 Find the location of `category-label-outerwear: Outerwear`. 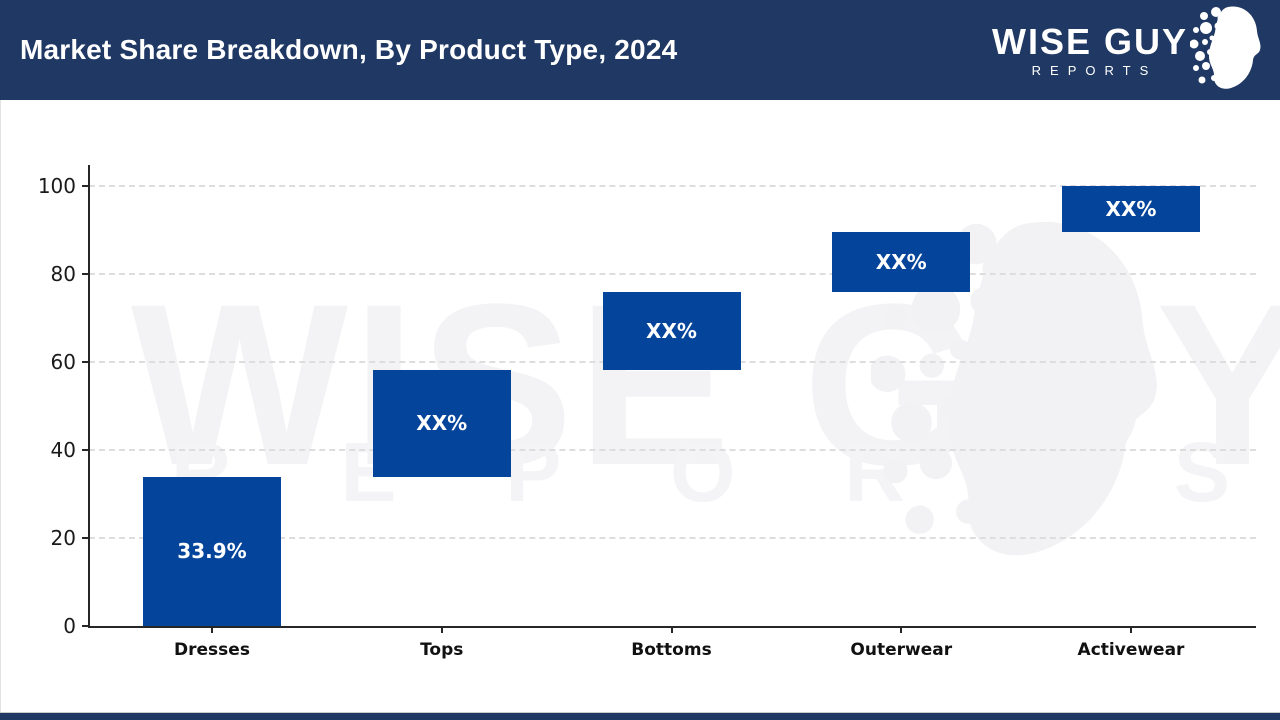

category-label-outerwear: Outerwear is located at coordinates (901, 650).